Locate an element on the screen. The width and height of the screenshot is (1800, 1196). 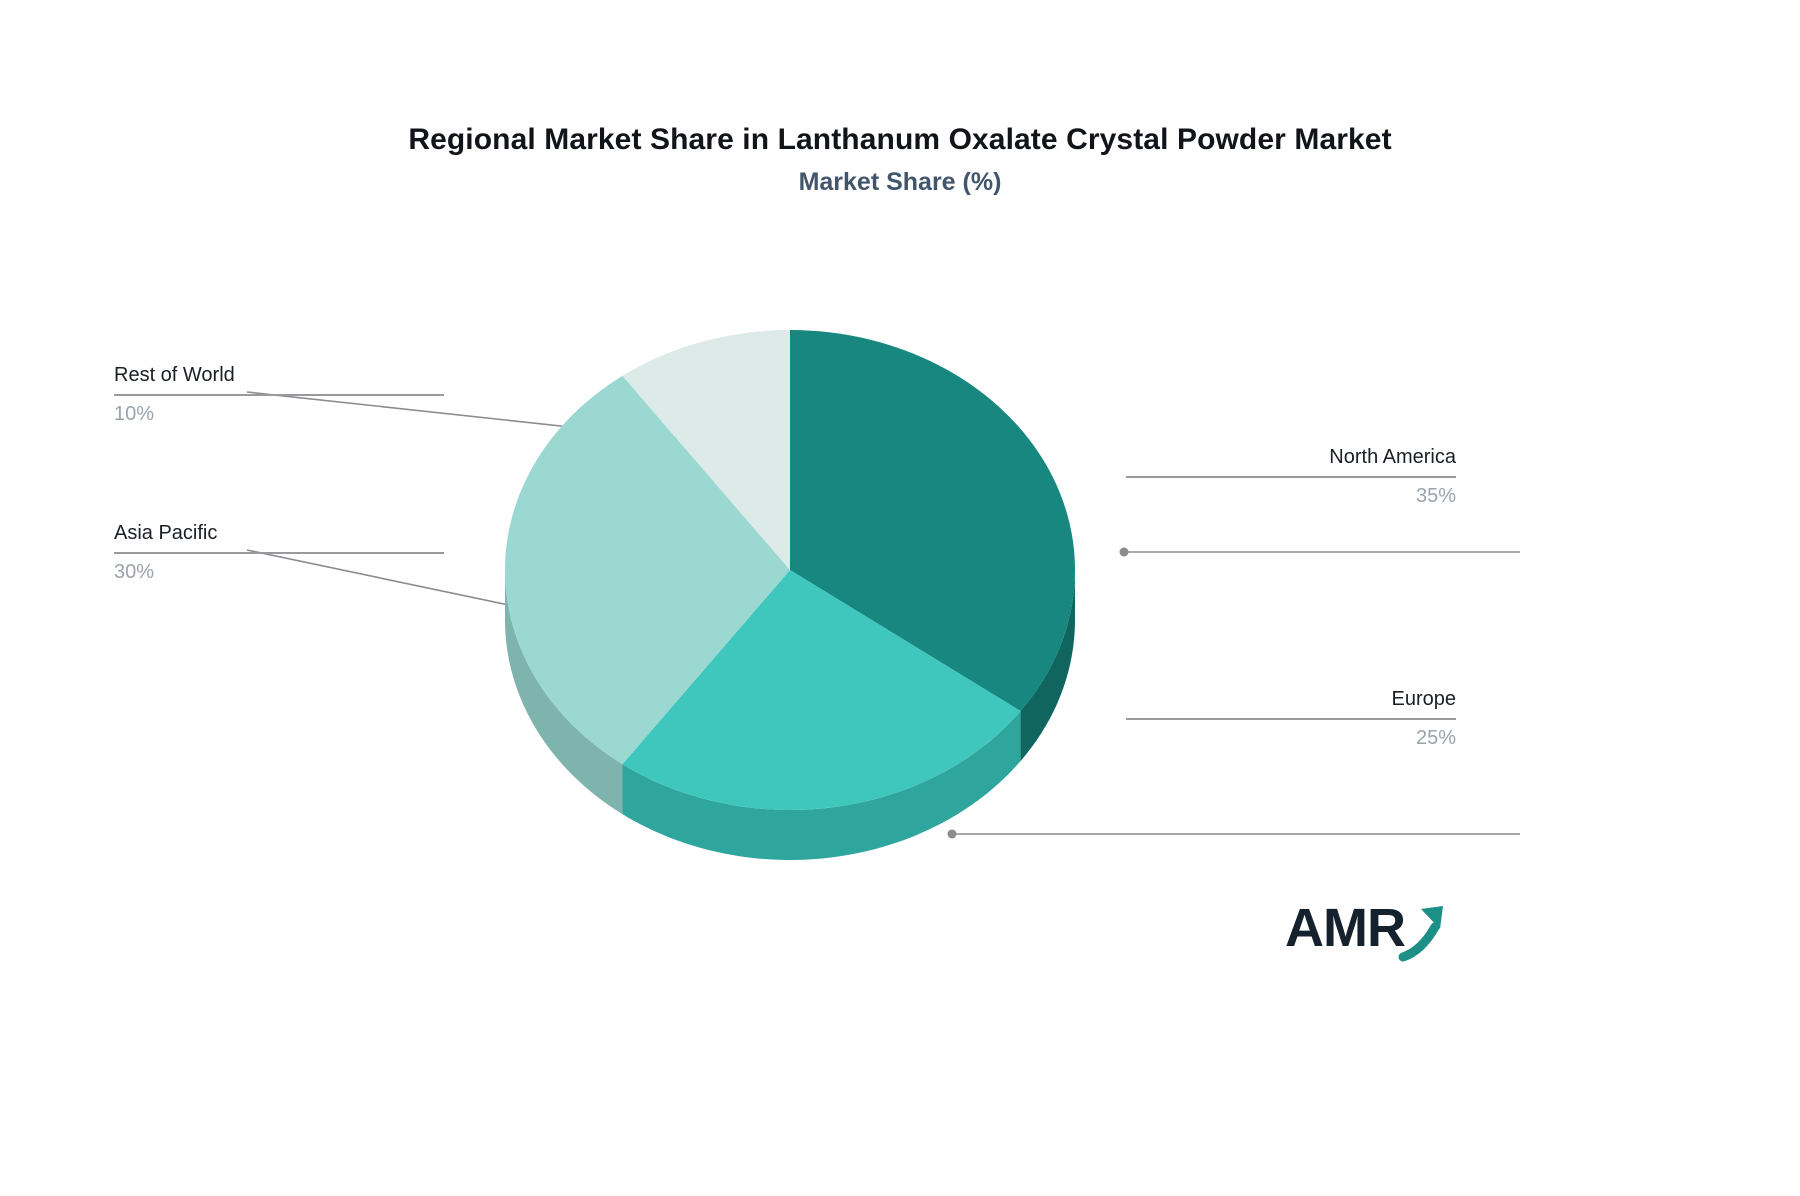
callout-asia-pacific-label: Asia Pacific is located at coordinates (166, 533).